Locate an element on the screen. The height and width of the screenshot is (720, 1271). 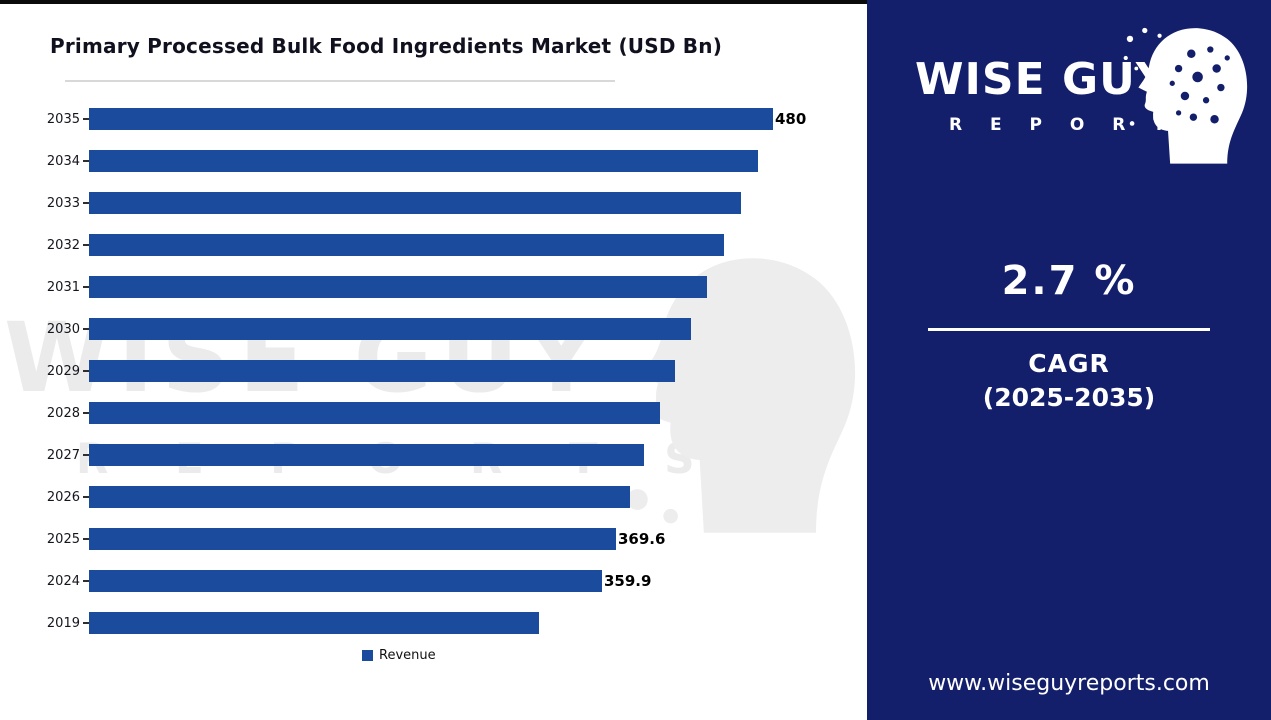
bar-row: 2031 is located at coordinates (433, 287).